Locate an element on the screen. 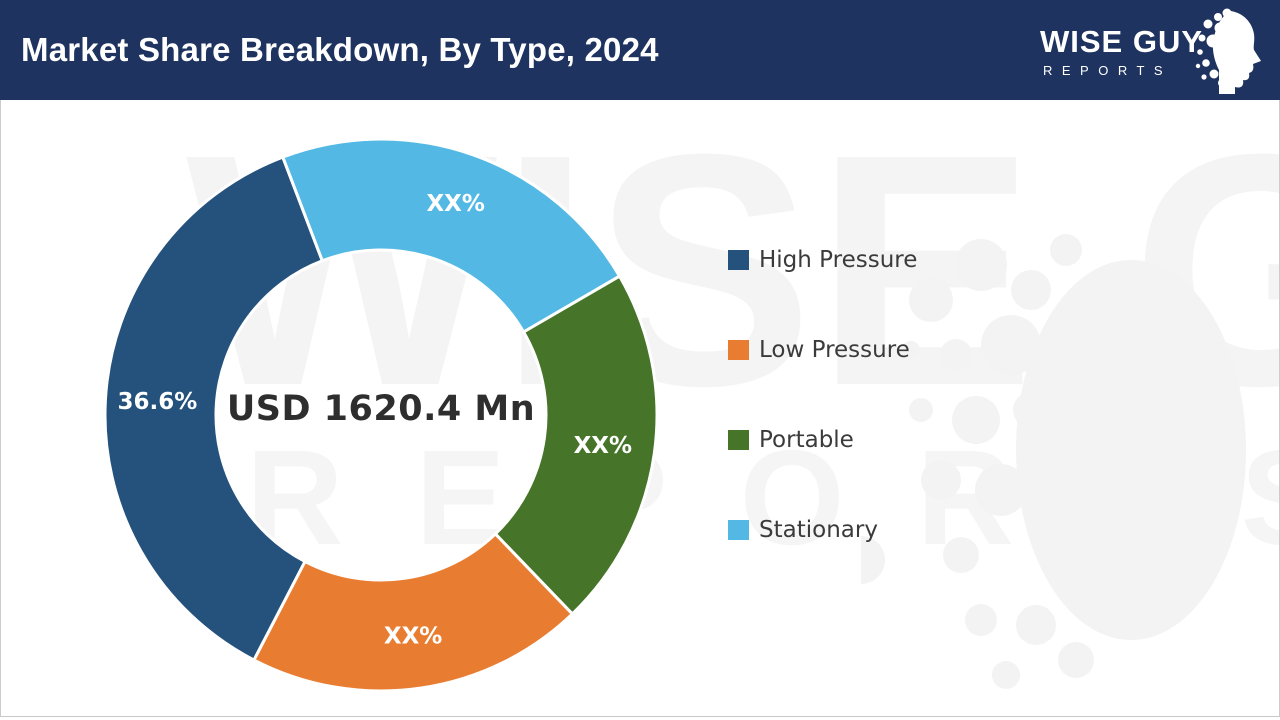 The height and width of the screenshot is (720, 1280). donut-segment-high-pressure is located at coordinates (214, 409).